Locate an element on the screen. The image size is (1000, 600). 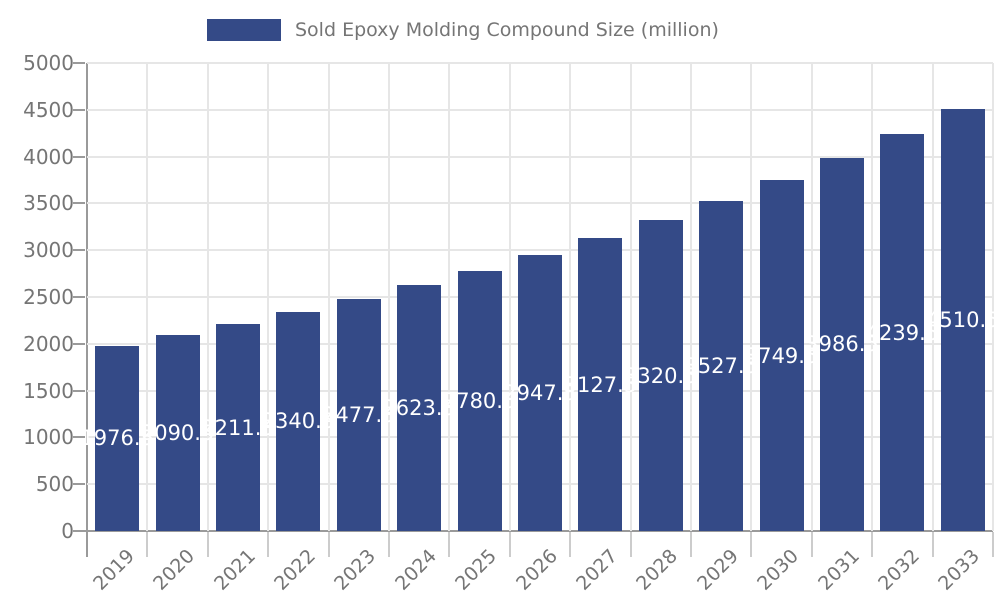
y-tick-label: 0 is located at coordinates (67, 531).